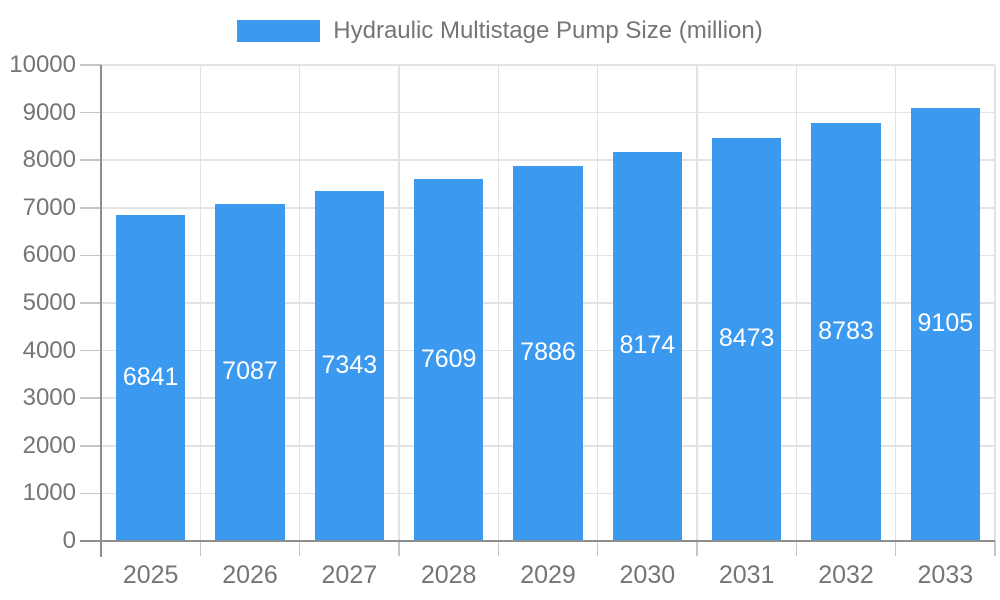 The height and width of the screenshot is (600, 1000). I want to click on bar: 8783, so click(846, 331).